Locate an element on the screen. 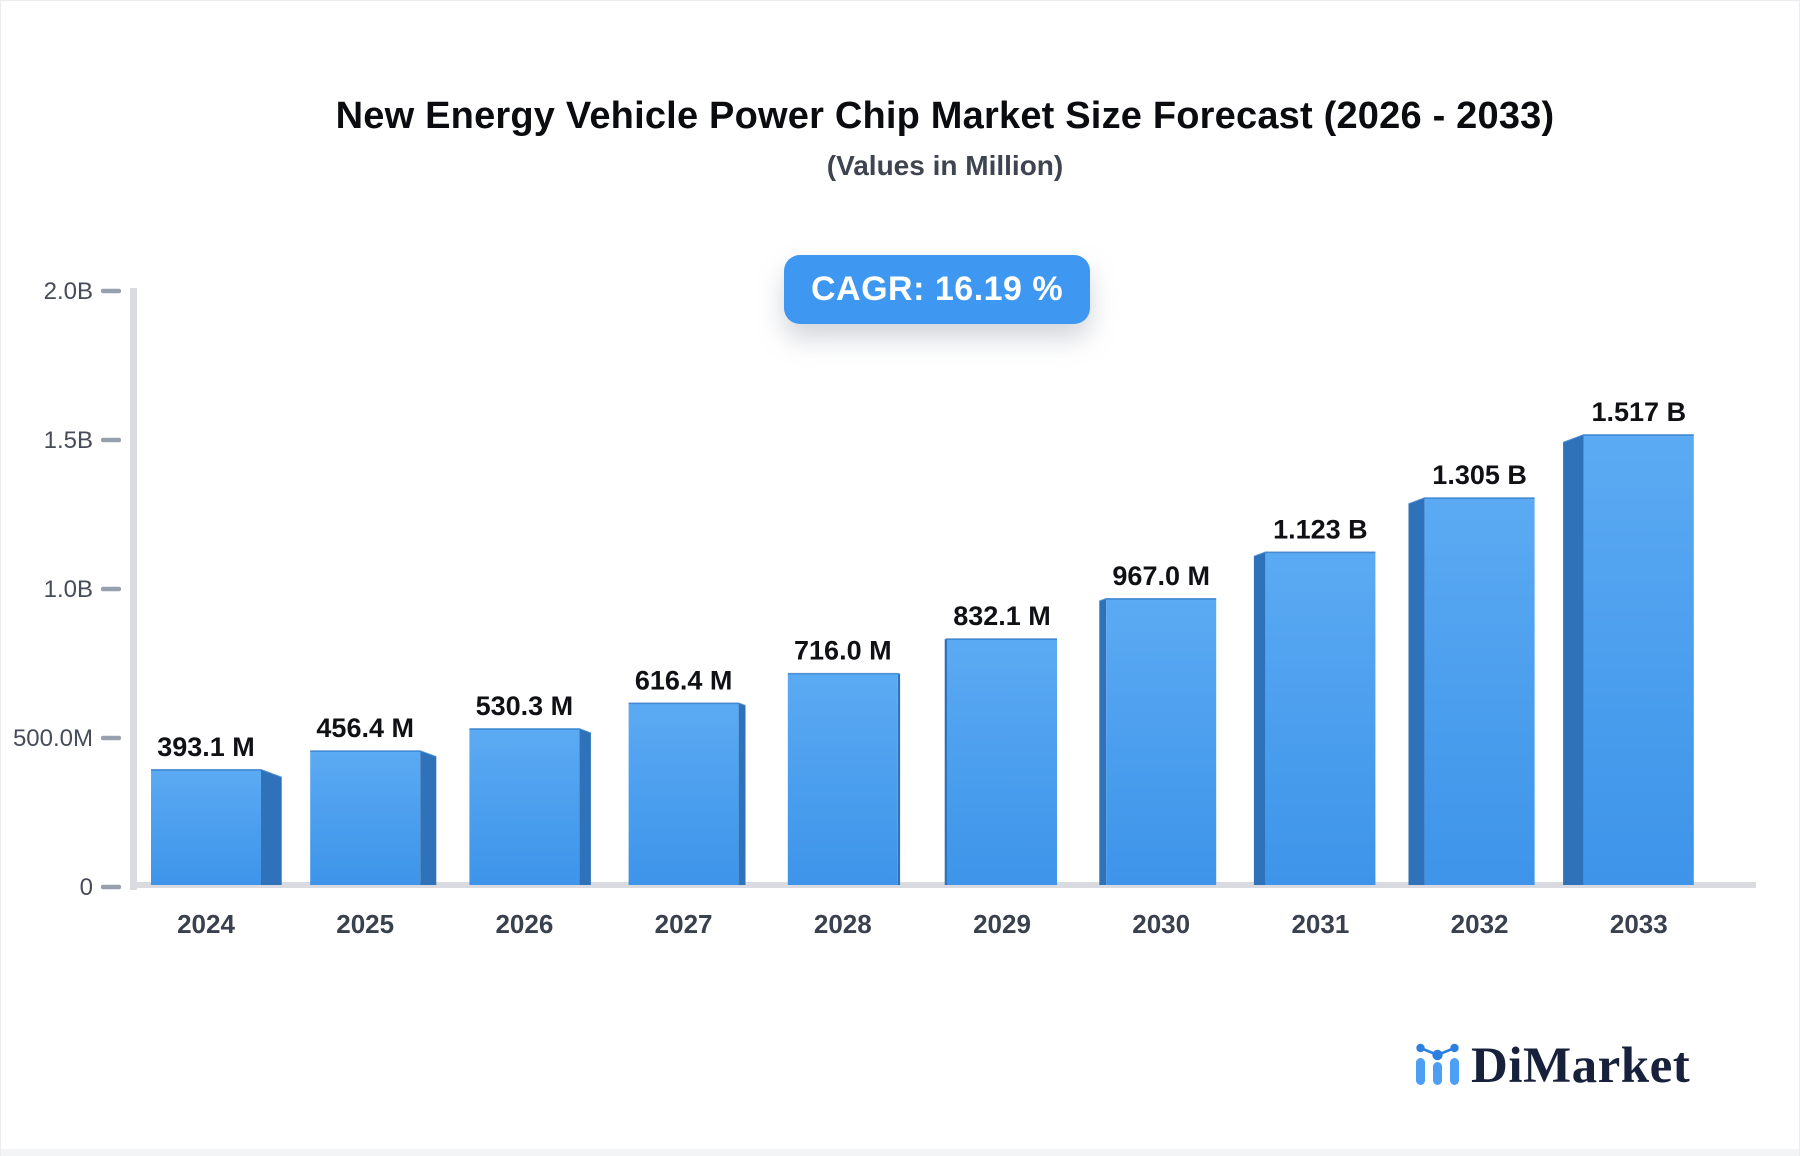 The image size is (1800, 1156). cagr-badge: CAGR: 16.19 % is located at coordinates (937, 289).